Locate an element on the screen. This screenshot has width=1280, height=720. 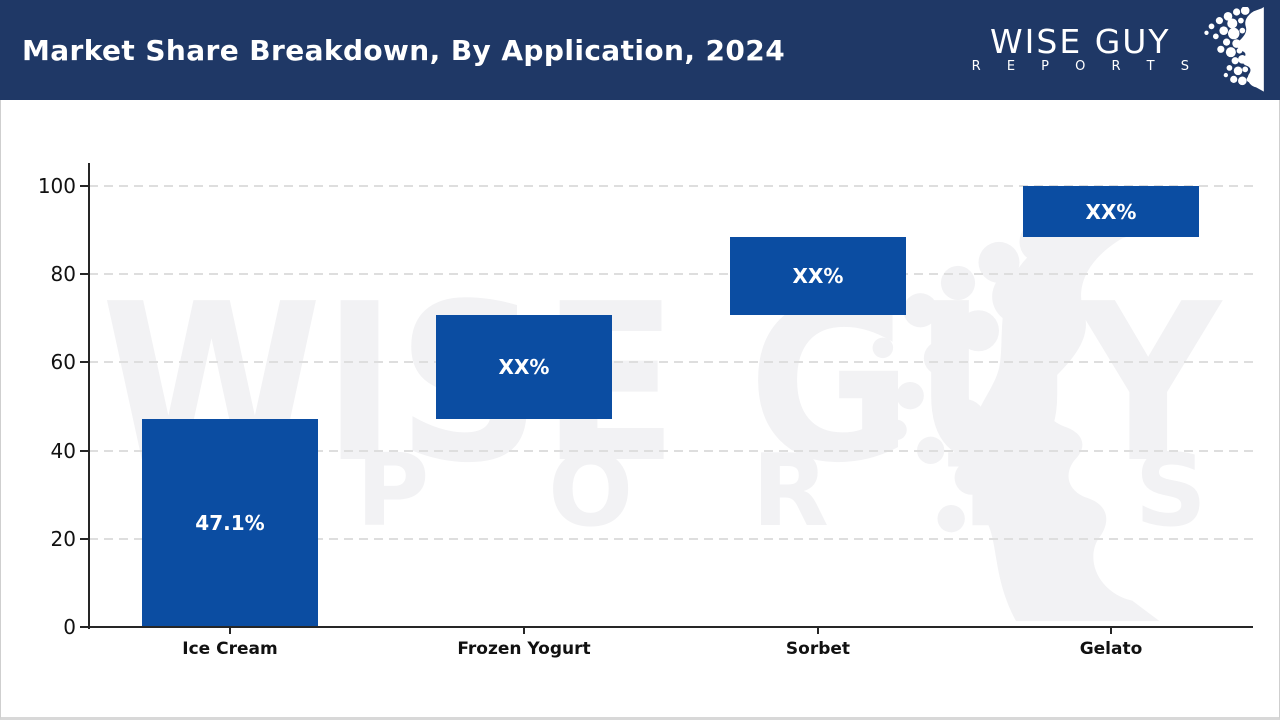
y-tick-label-20: 20 is located at coordinates (63, 538).